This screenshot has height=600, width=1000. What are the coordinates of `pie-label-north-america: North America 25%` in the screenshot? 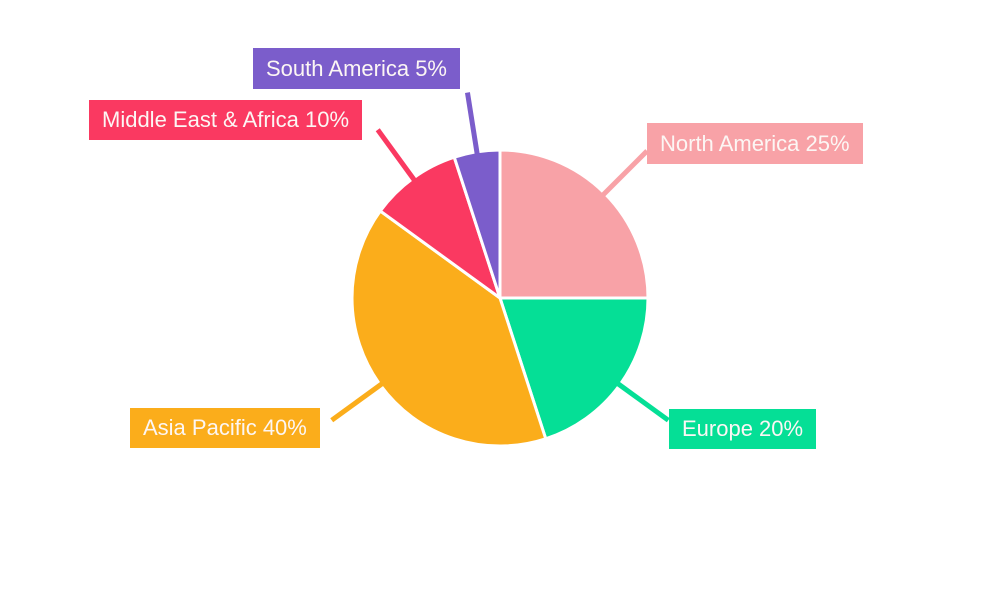 It's located at (755, 143).